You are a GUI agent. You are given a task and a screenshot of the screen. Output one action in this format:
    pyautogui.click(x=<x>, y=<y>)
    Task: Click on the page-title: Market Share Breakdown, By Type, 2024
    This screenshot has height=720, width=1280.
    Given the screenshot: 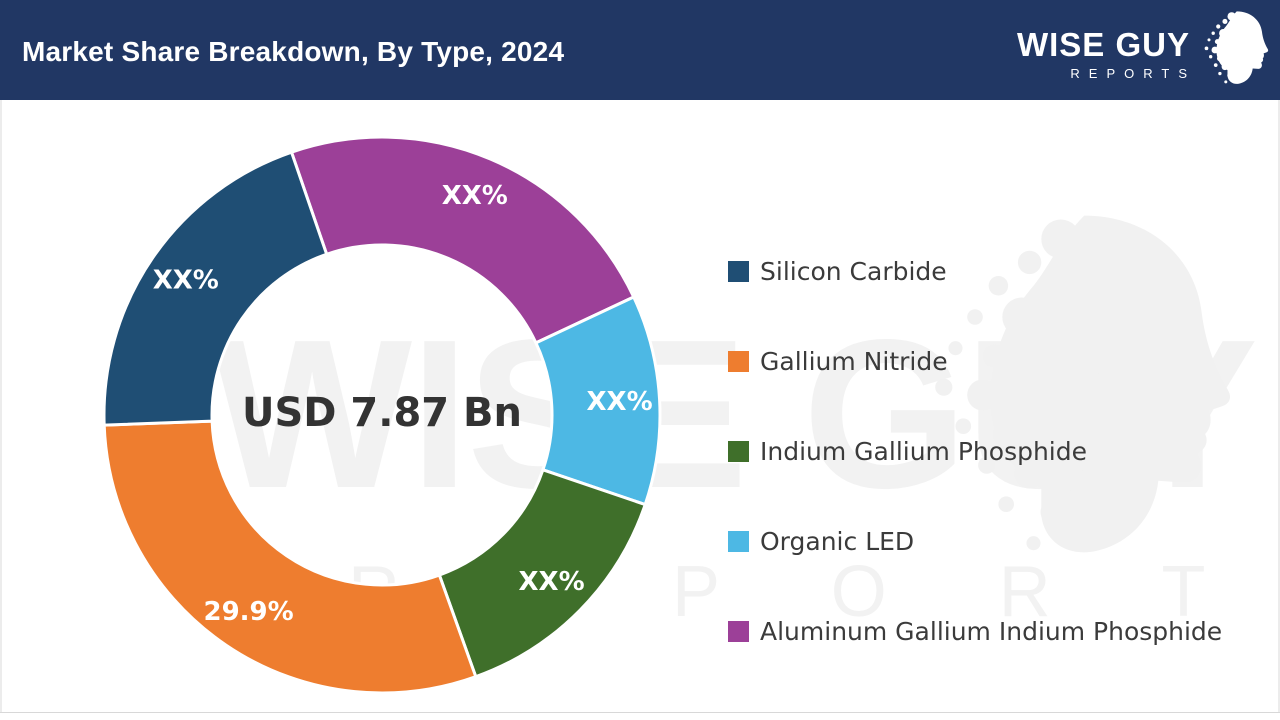 What is the action you would take?
    pyautogui.click(x=293, y=51)
    